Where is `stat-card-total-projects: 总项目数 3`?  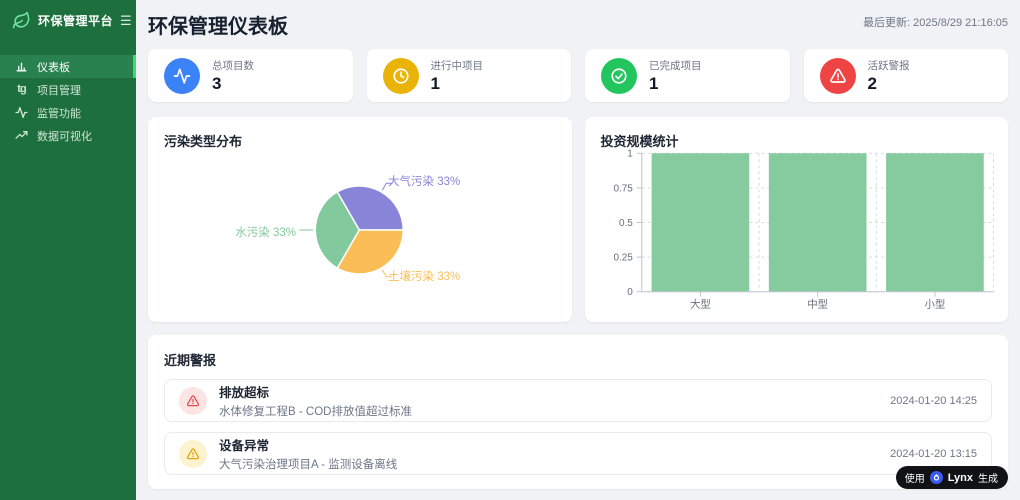 stat-card-total-projects: 总项目数 3 is located at coordinates (250, 75).